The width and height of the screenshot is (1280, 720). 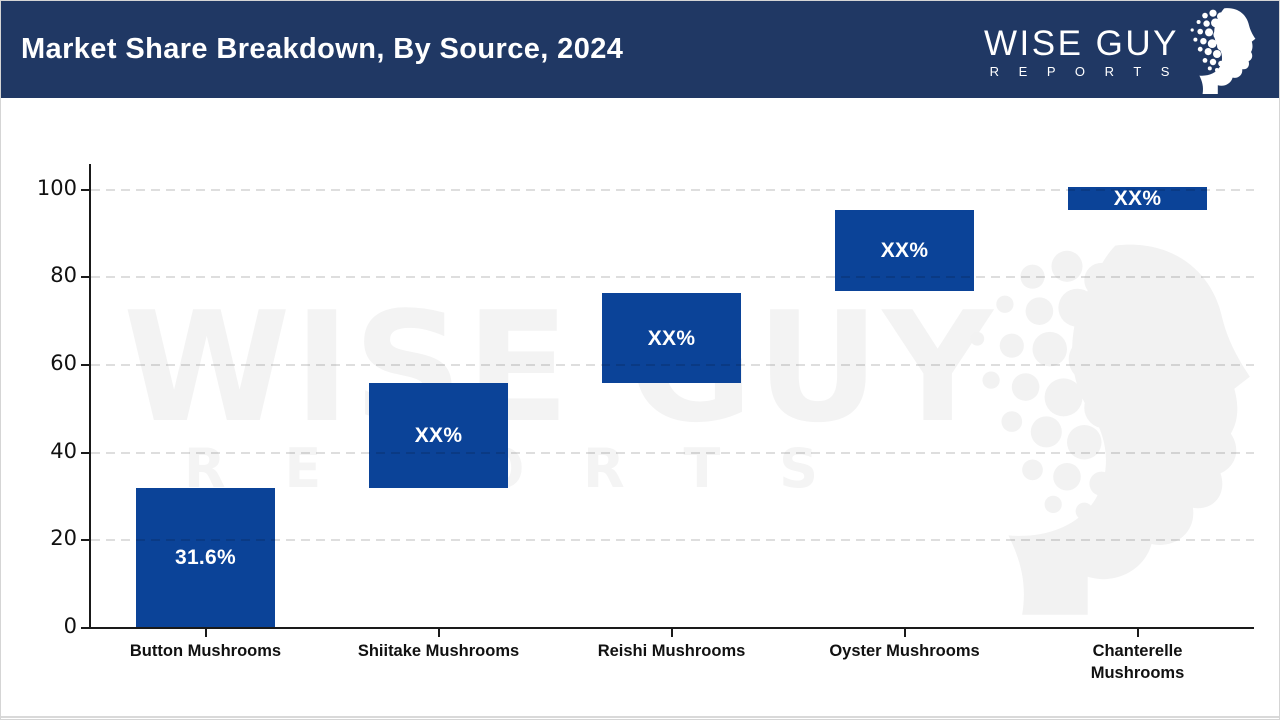 I want to click on y-tick-label: 60, so click(x=63, y=362).